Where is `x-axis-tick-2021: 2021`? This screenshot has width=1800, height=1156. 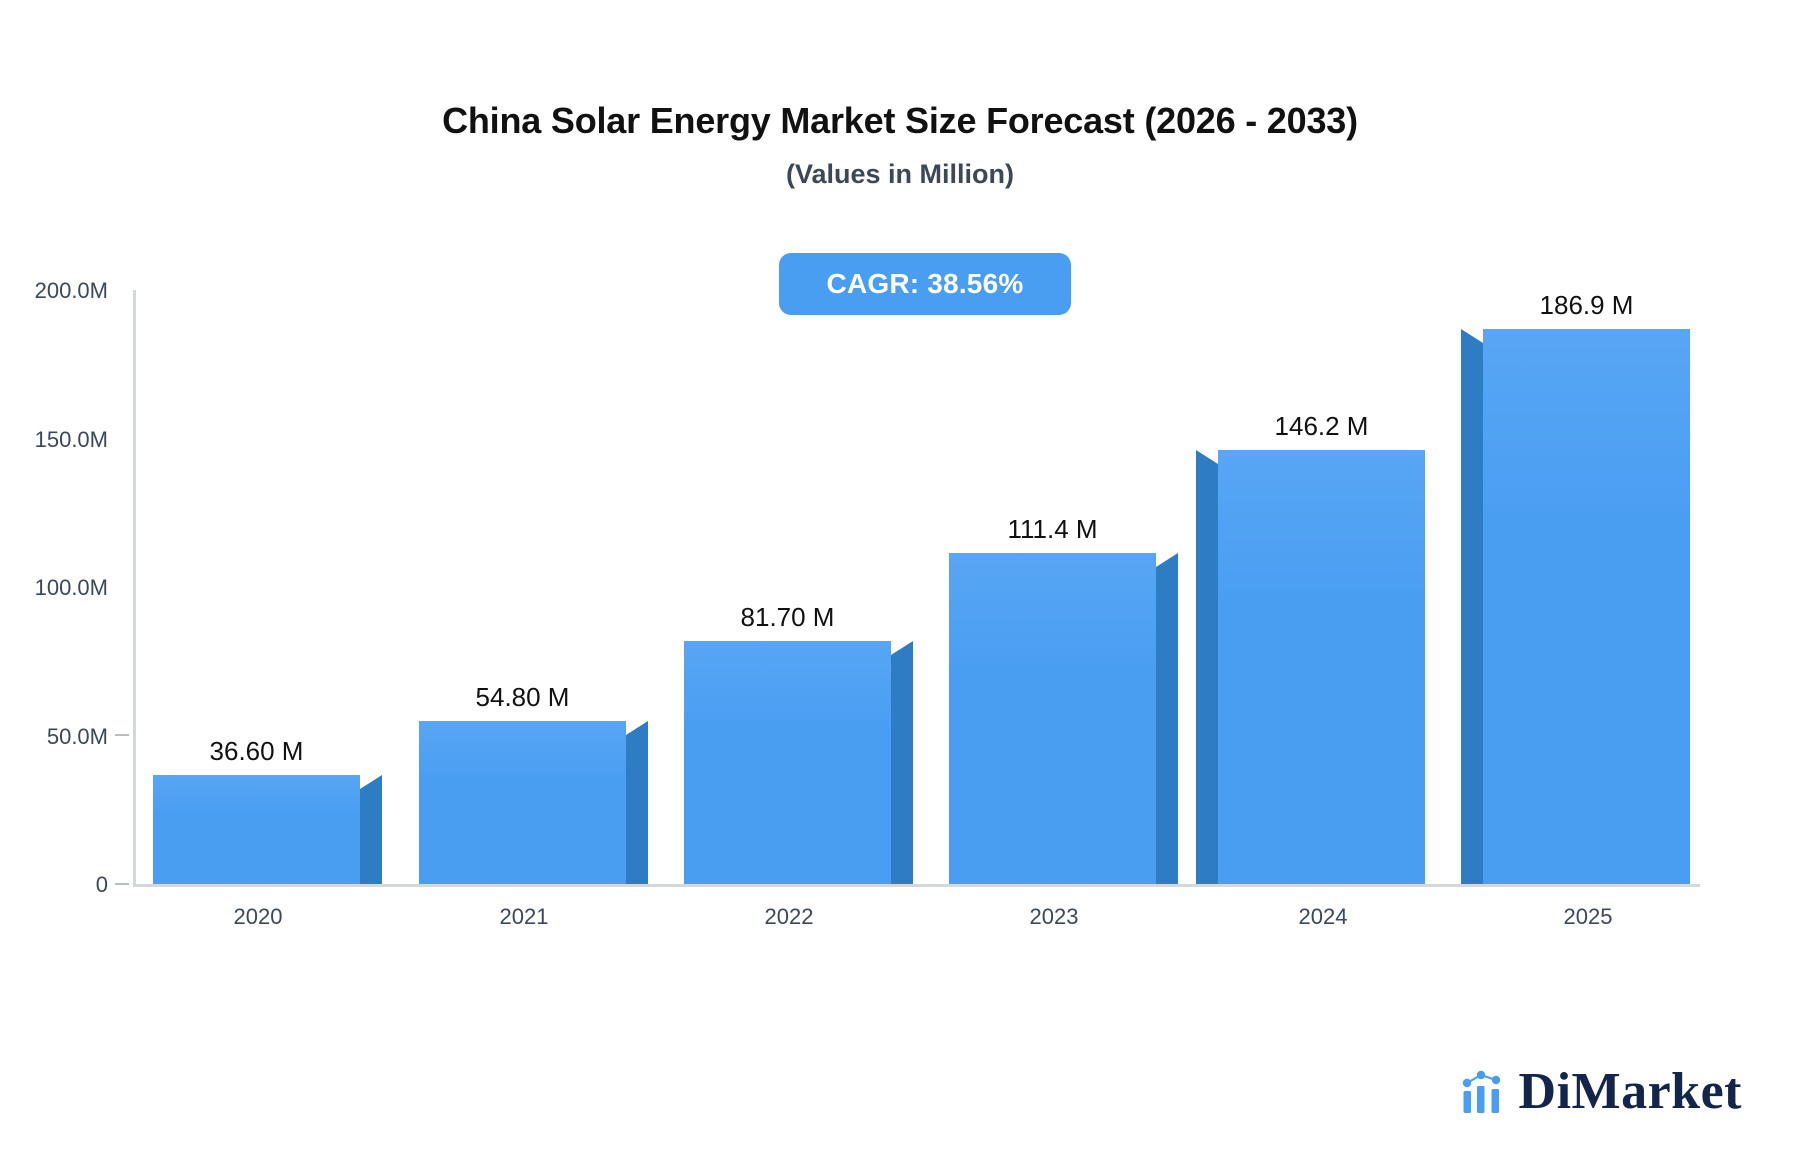
x-axis-tick-2021: 2021 is located at coordinates (524, 916).